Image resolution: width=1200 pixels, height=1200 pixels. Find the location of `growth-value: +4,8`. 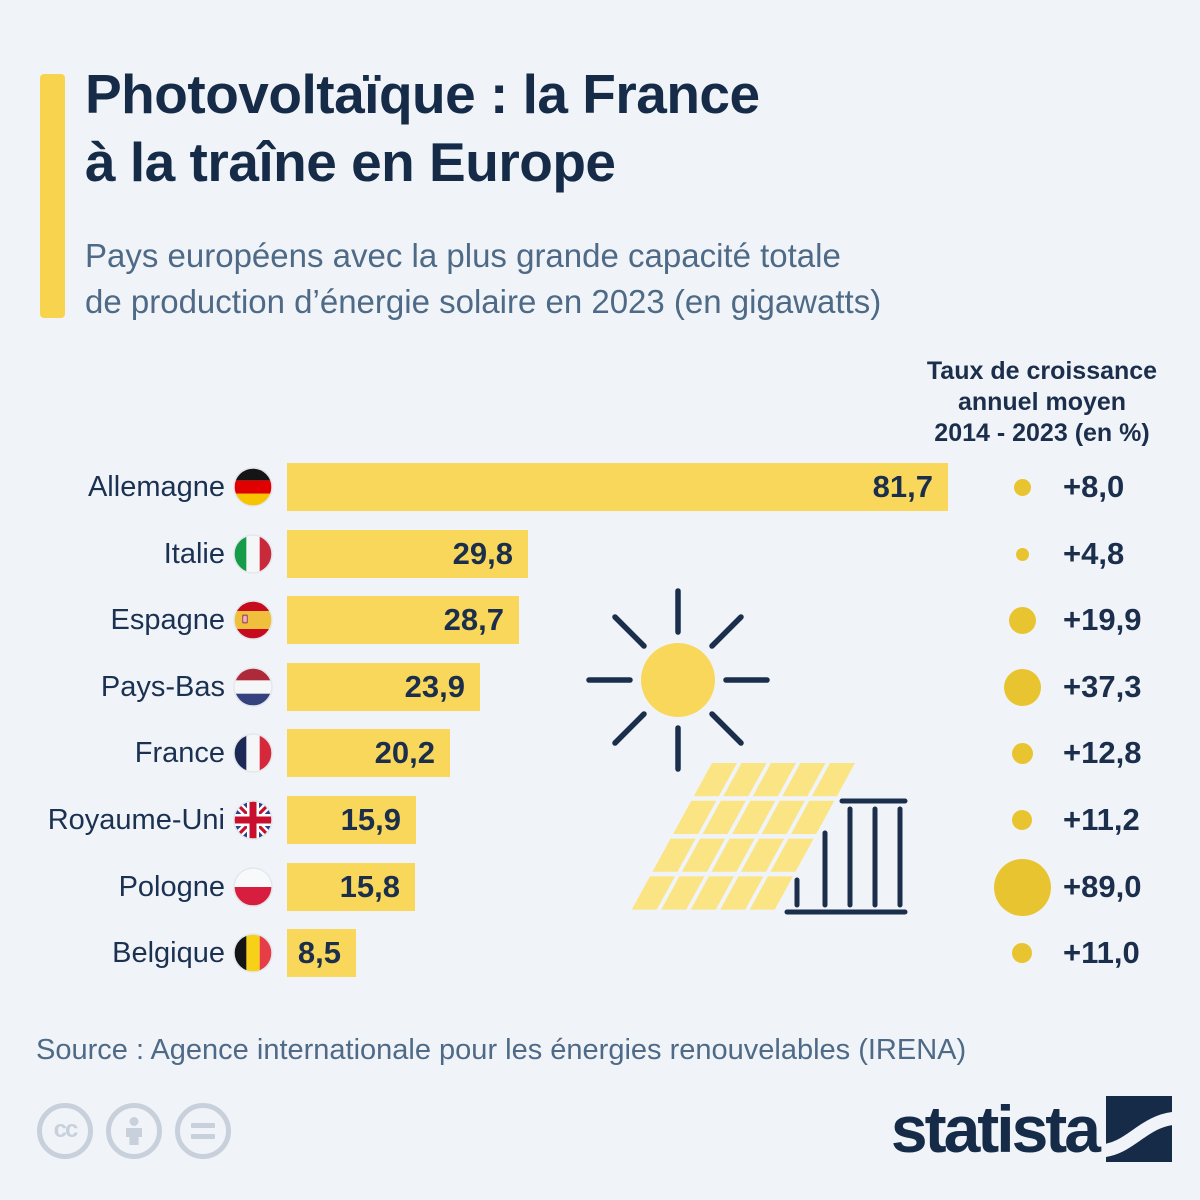

growth-value: +4,8 is located at coordinates (1094, 553).